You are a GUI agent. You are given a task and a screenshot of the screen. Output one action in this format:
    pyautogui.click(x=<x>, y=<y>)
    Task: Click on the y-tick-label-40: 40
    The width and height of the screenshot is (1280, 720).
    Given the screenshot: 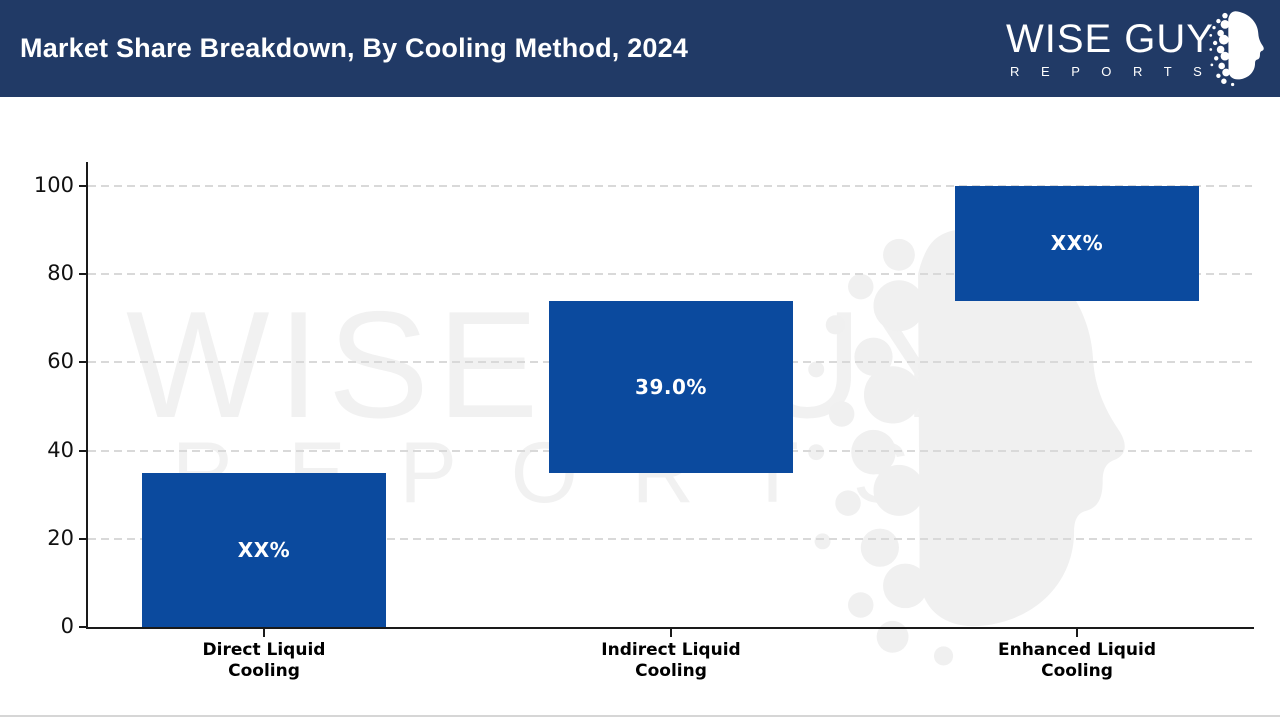 What is the action you would take?
    pyautogui.click(x=60, y=449)
    